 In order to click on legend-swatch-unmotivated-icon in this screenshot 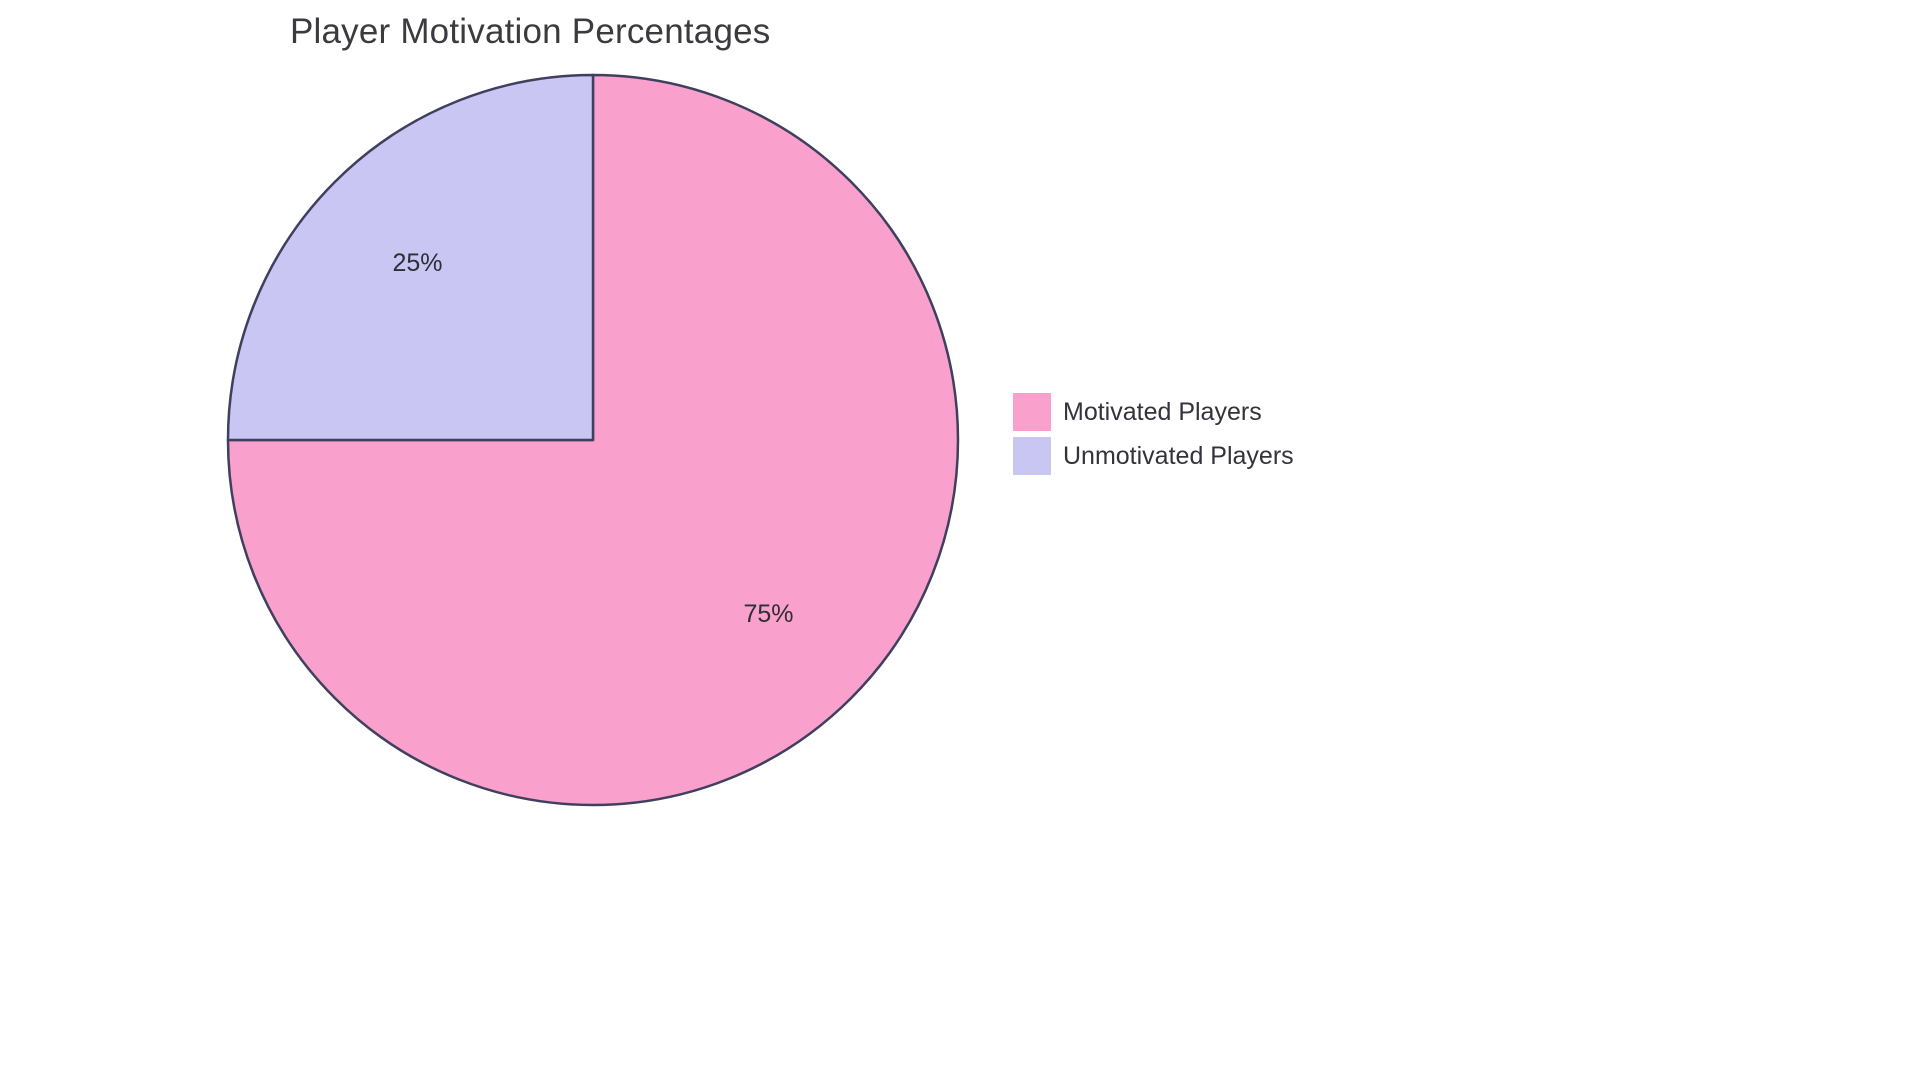, I will do `click(1032, 456)`.